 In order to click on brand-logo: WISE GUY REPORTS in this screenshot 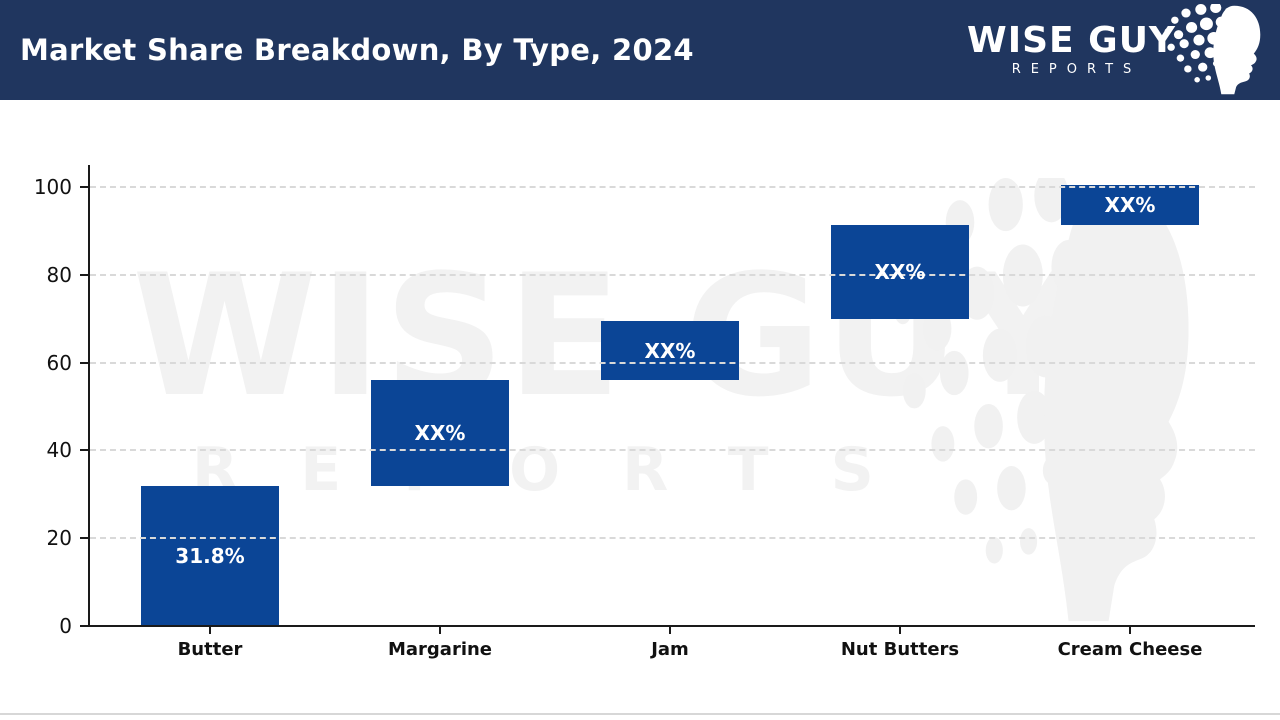, I will do `click(1115, 50)`.